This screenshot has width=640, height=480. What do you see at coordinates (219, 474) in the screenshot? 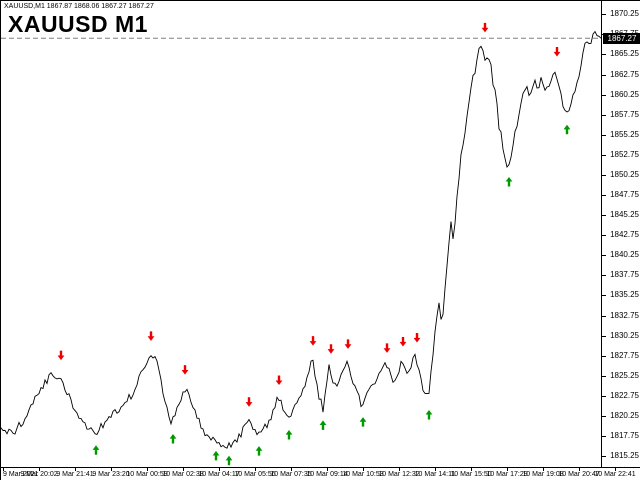
I see `time-tick-label: 10 Mar 04:17` at bounding box center [219, 474].